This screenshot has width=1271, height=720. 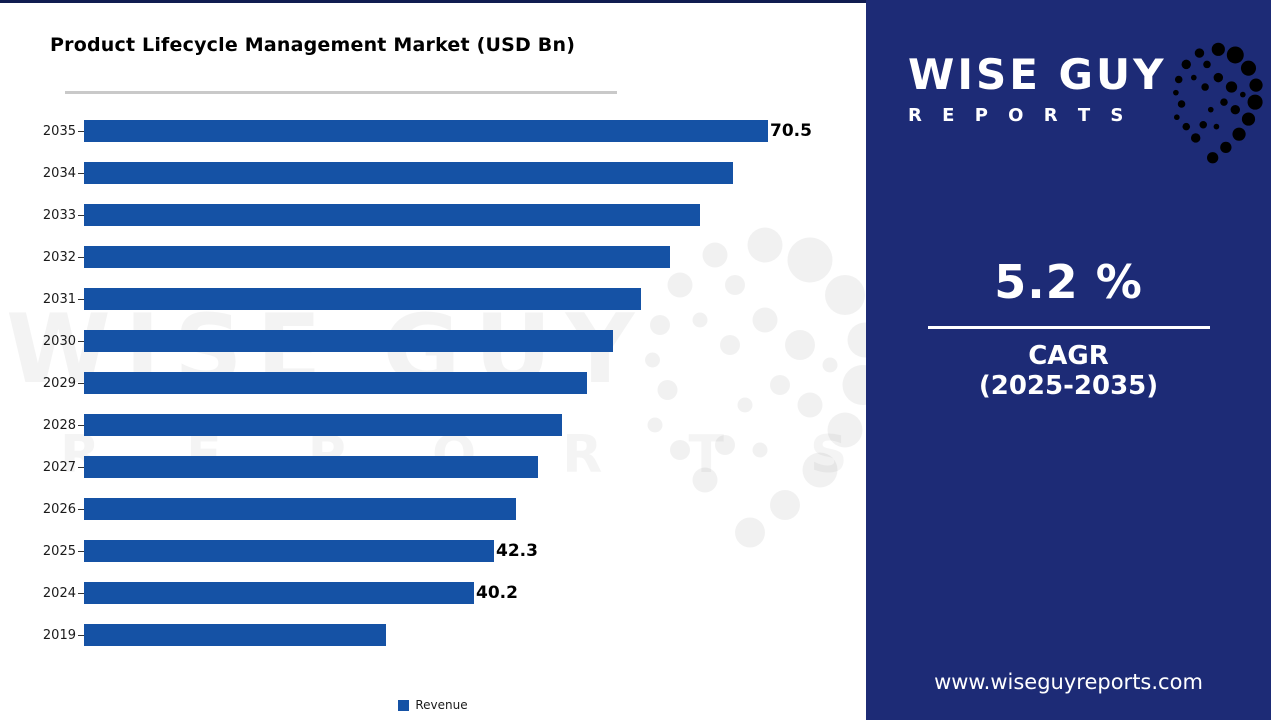 I want to click on y-axis-tick-label: 2025, so click(x=59, y=551).